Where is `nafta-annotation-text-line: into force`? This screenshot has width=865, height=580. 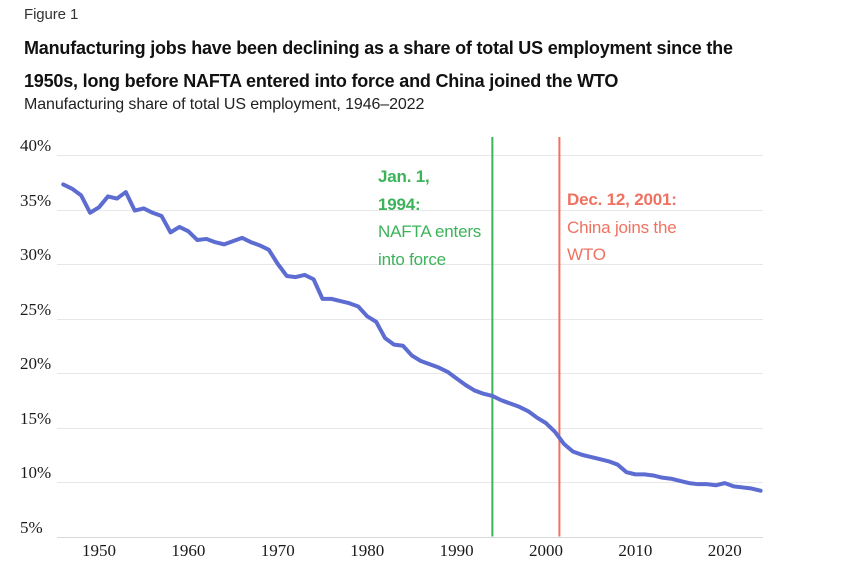
nafta-annotation-text-line: into force is located at coordinates (412, 260).